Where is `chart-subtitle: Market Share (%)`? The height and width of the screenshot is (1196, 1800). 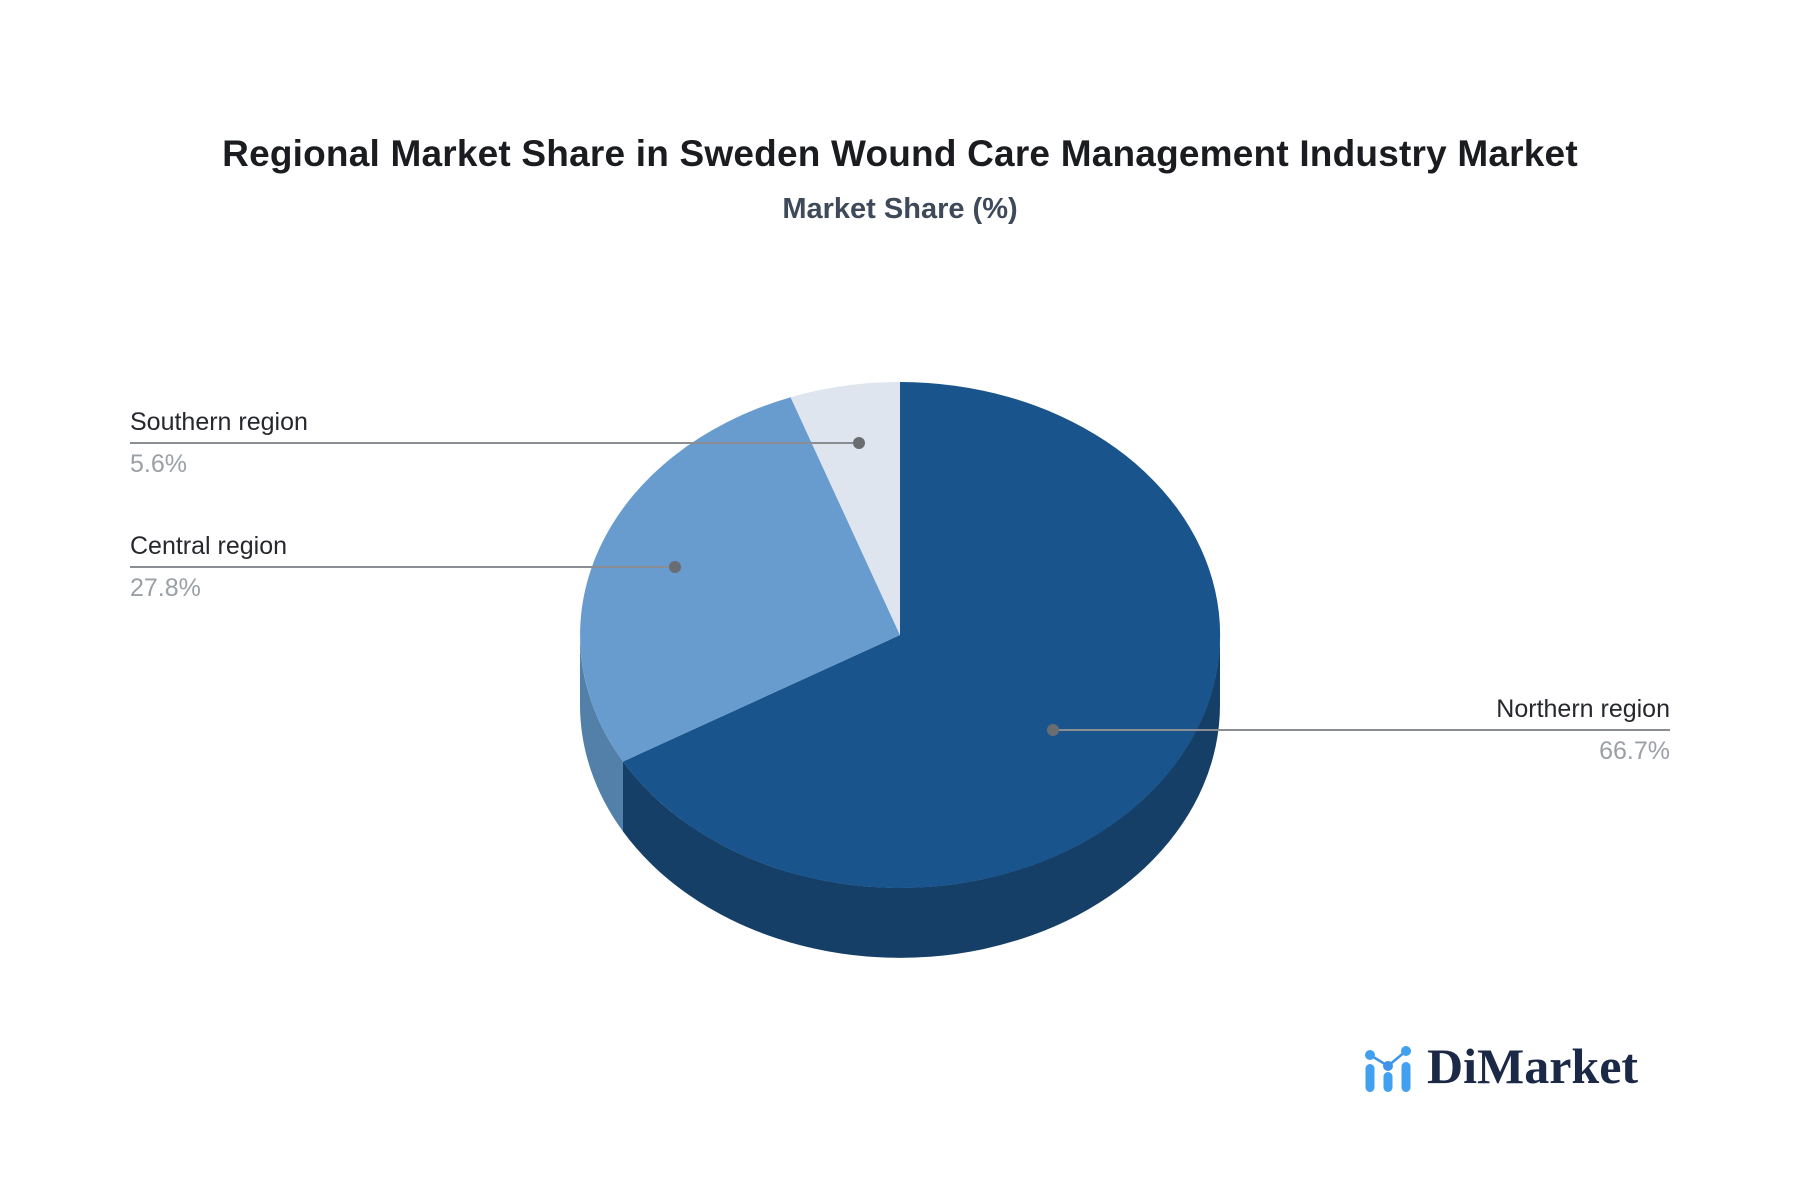 chart-subtitle: Market Share (%) is located at coordinates (900, 209).